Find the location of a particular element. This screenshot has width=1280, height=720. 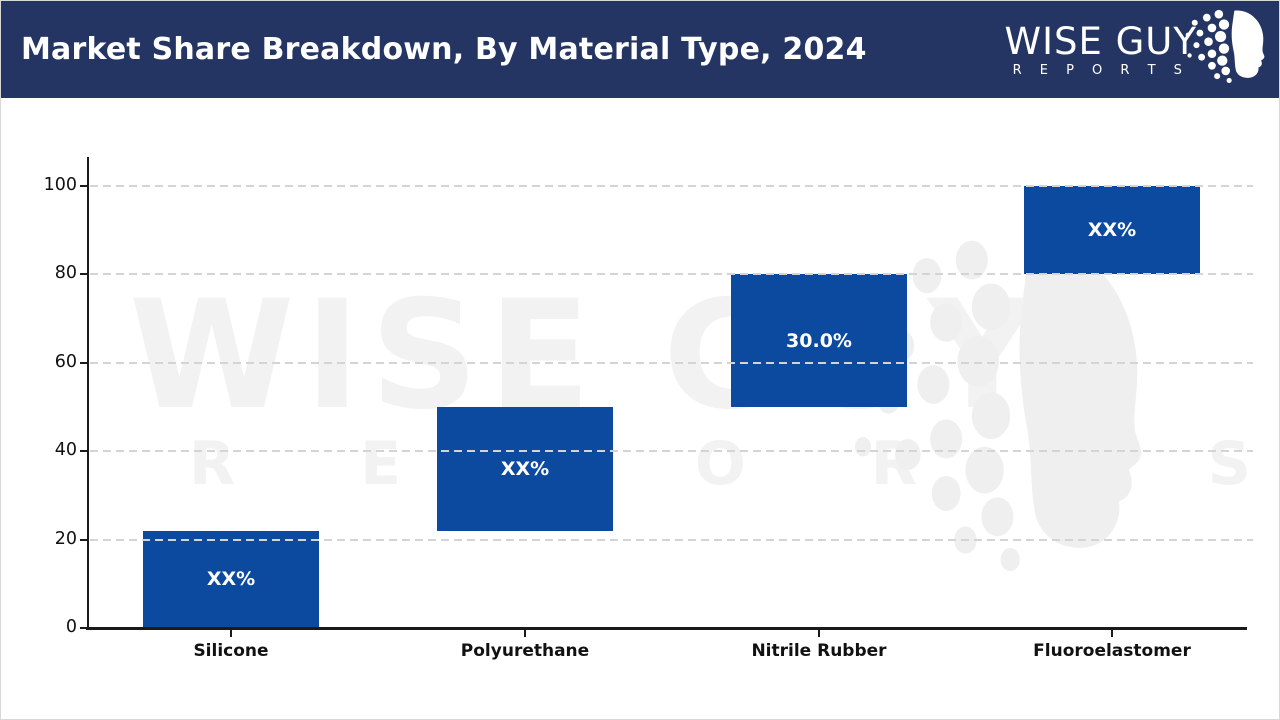

logo-text: WISE GUY R E P O R T S is located at coordinates (1100, 49).